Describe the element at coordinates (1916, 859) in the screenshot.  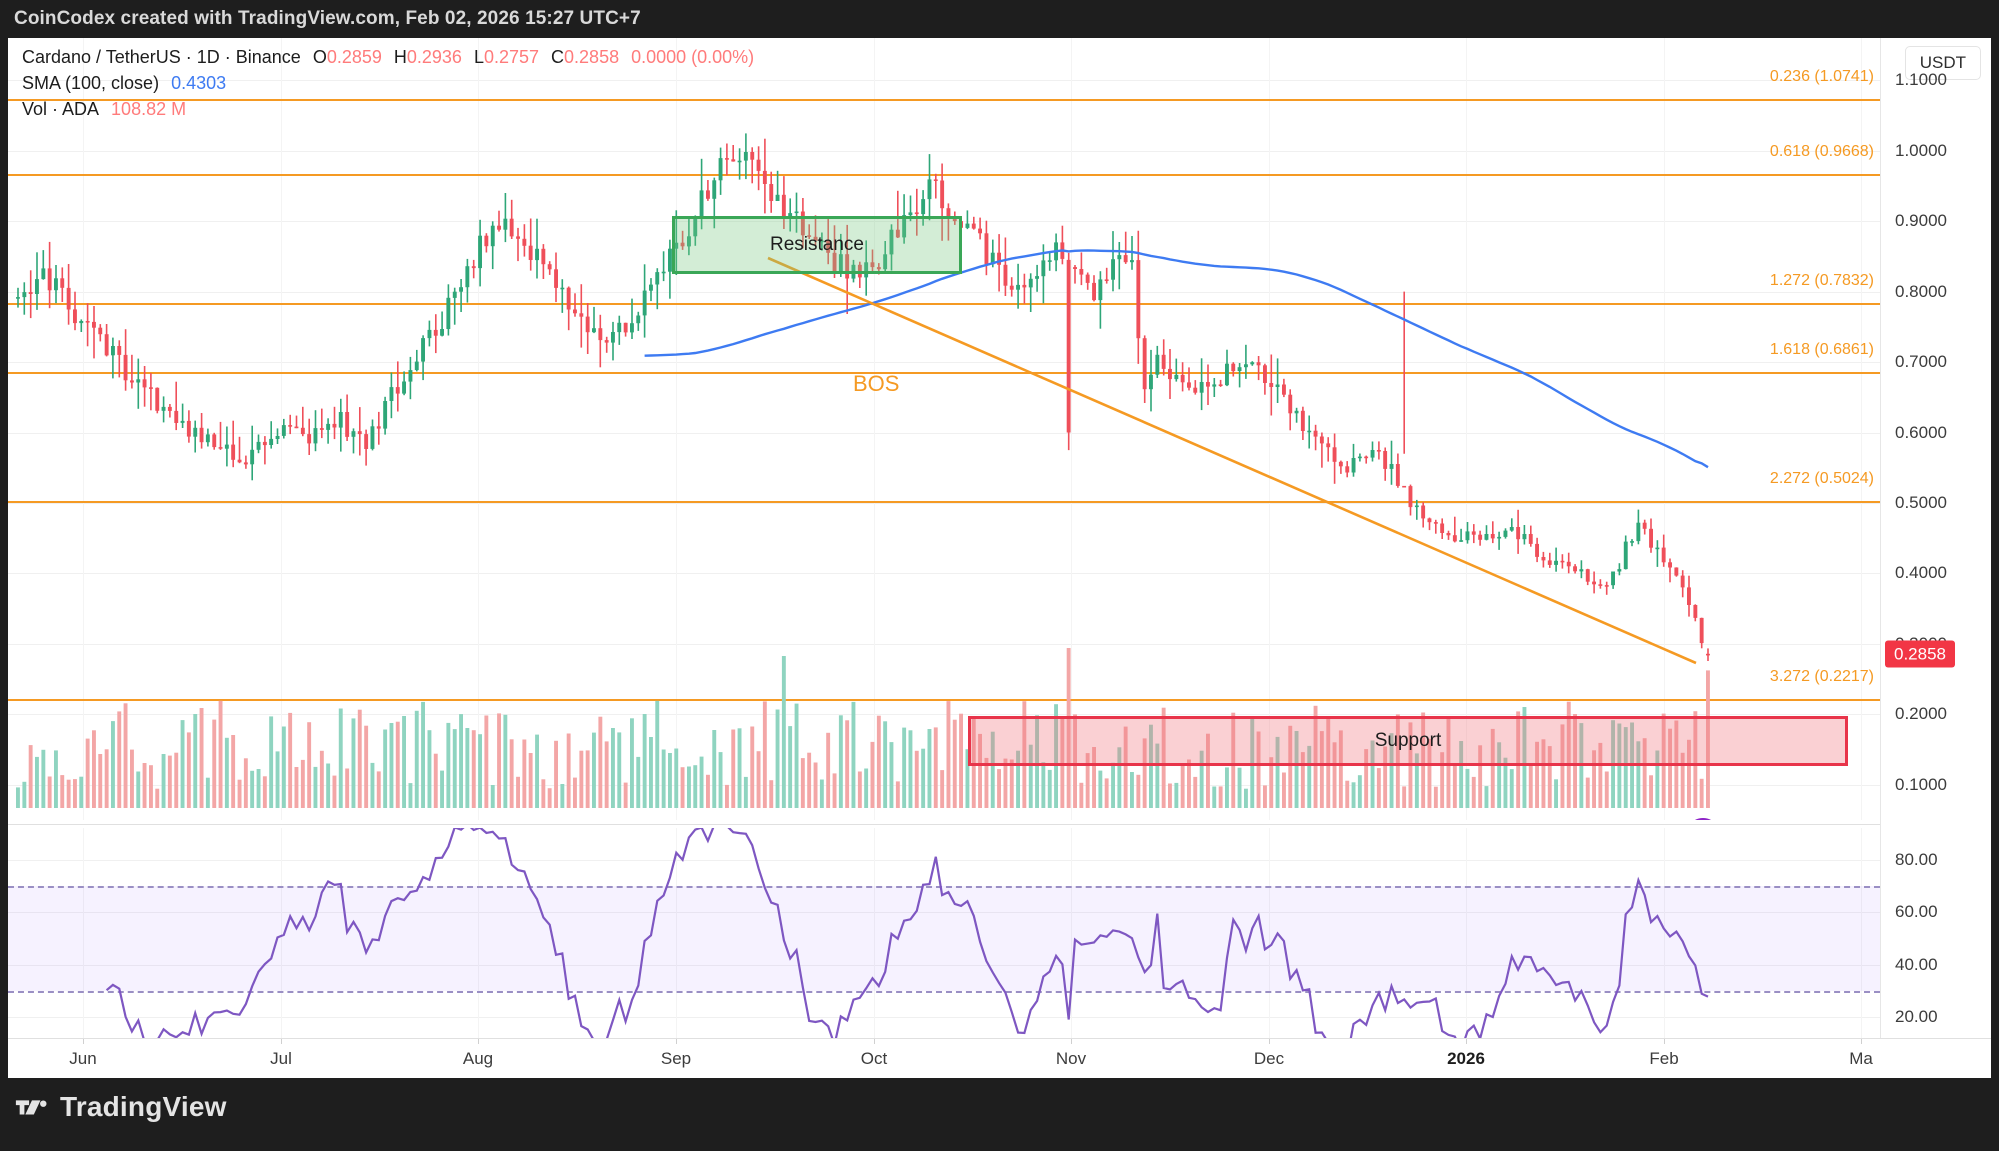
I see `rsi-axis-tick: 80.00` at that location.